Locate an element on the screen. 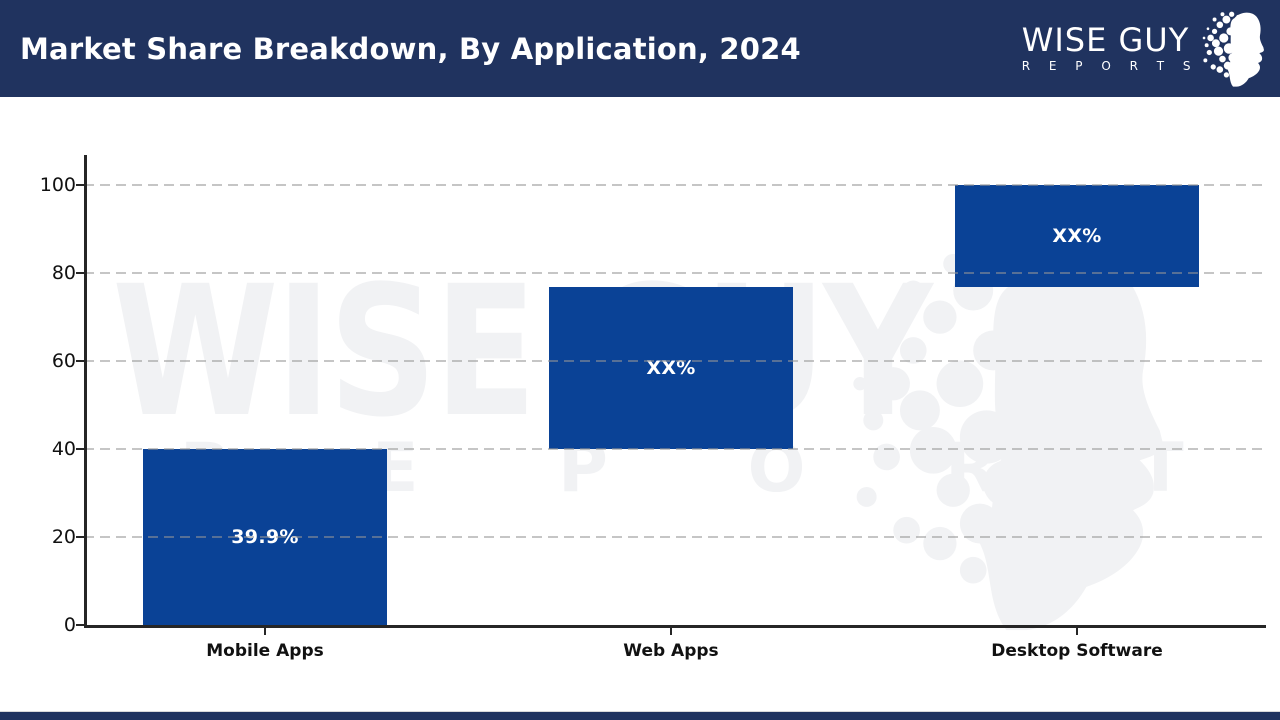  category-label-3: Desktop Software is located at coordinates (1077, 651).